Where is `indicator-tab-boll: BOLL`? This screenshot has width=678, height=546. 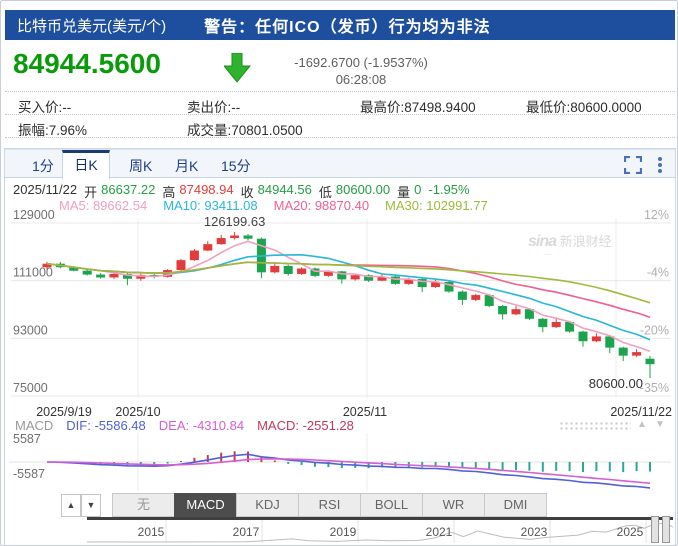 indicator-tab-boll: BOLL is located at coordinates (391, 505).